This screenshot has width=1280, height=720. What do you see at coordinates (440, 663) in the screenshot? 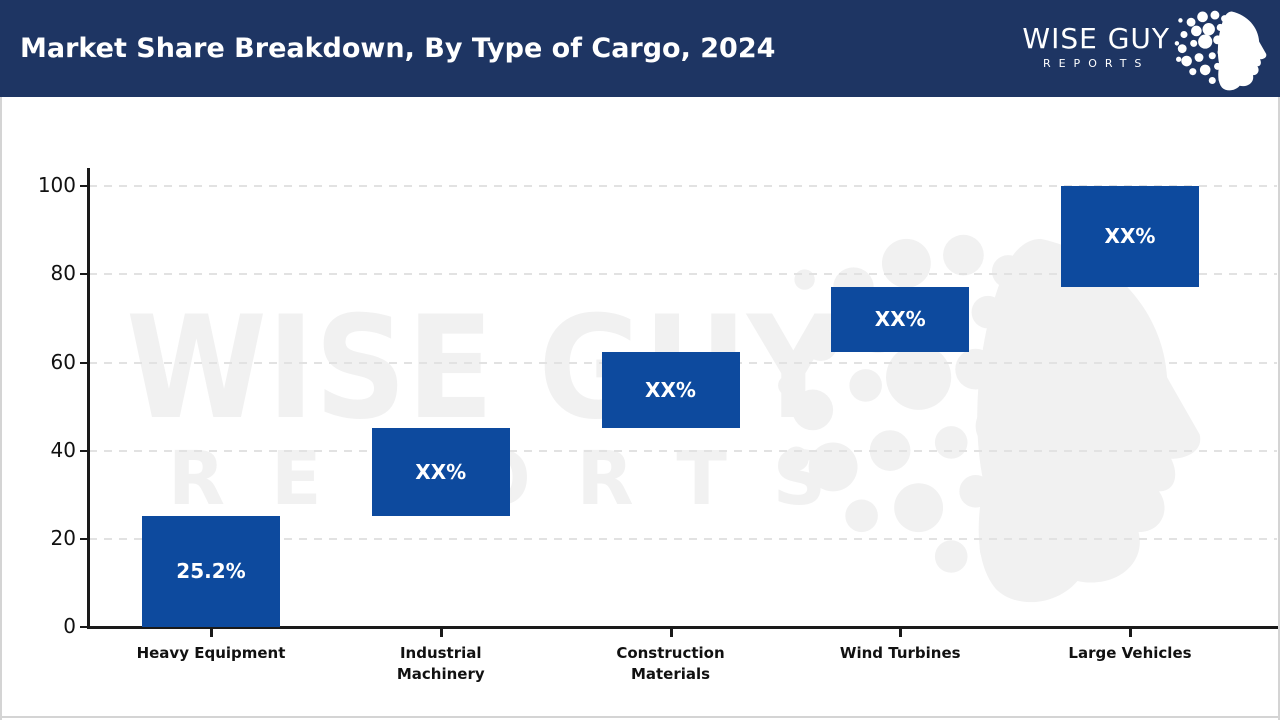
I see `category-label: Industrial Machinery` at bounding box center [440, 663].